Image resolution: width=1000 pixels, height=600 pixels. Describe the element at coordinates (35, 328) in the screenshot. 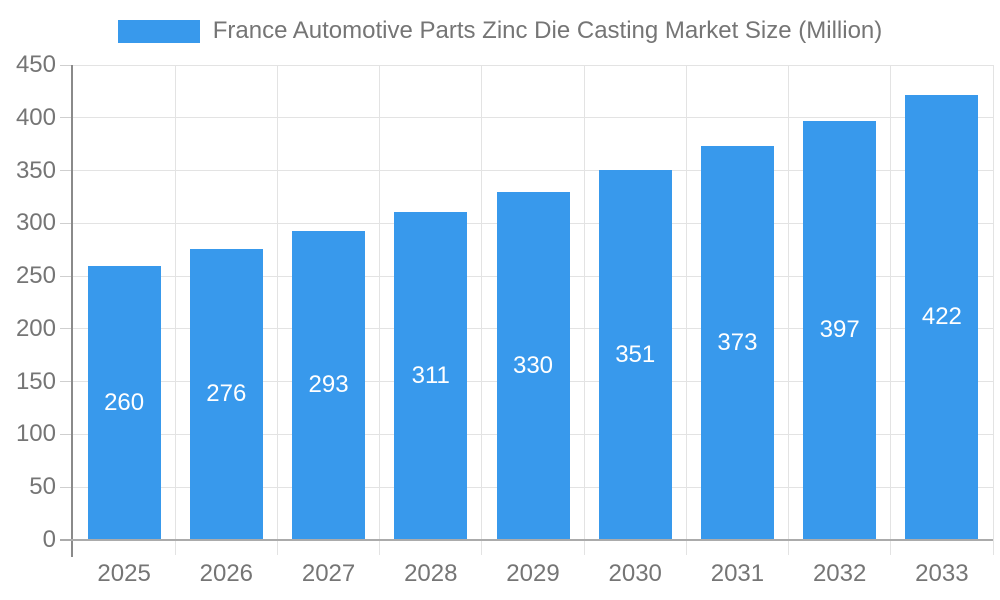

I see `y-axis-tick-label: 200` at that location.